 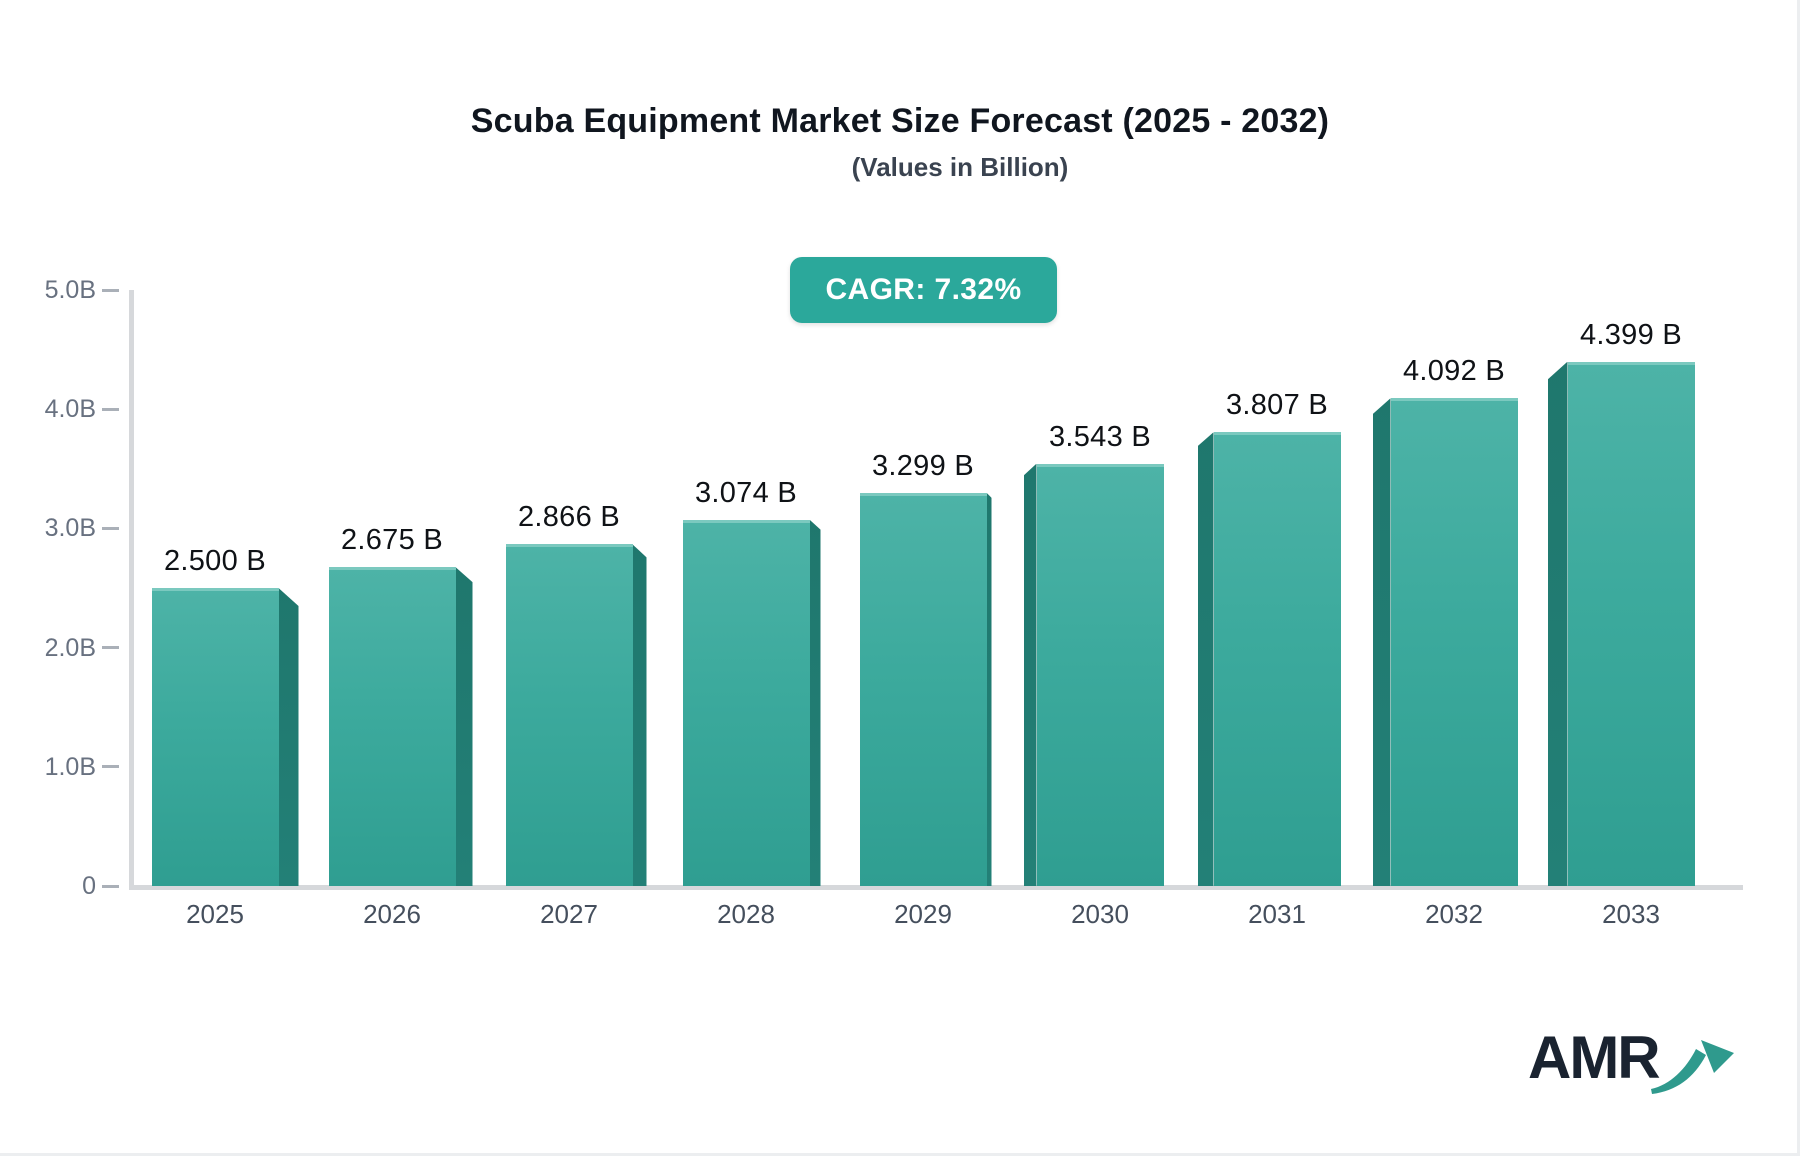 I want to click on bar-side-2032, so click(x=1381, y=642).